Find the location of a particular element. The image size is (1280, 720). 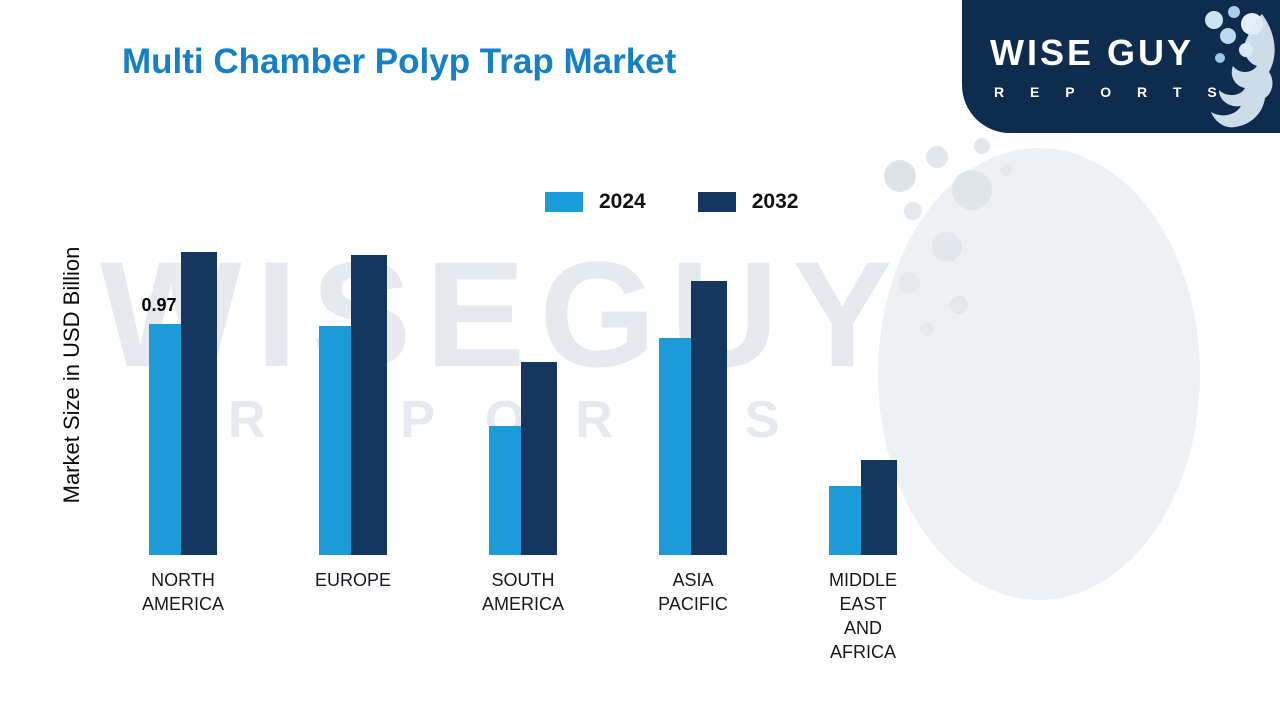

bar-2024-north-america is located at coordinates (165, 439).